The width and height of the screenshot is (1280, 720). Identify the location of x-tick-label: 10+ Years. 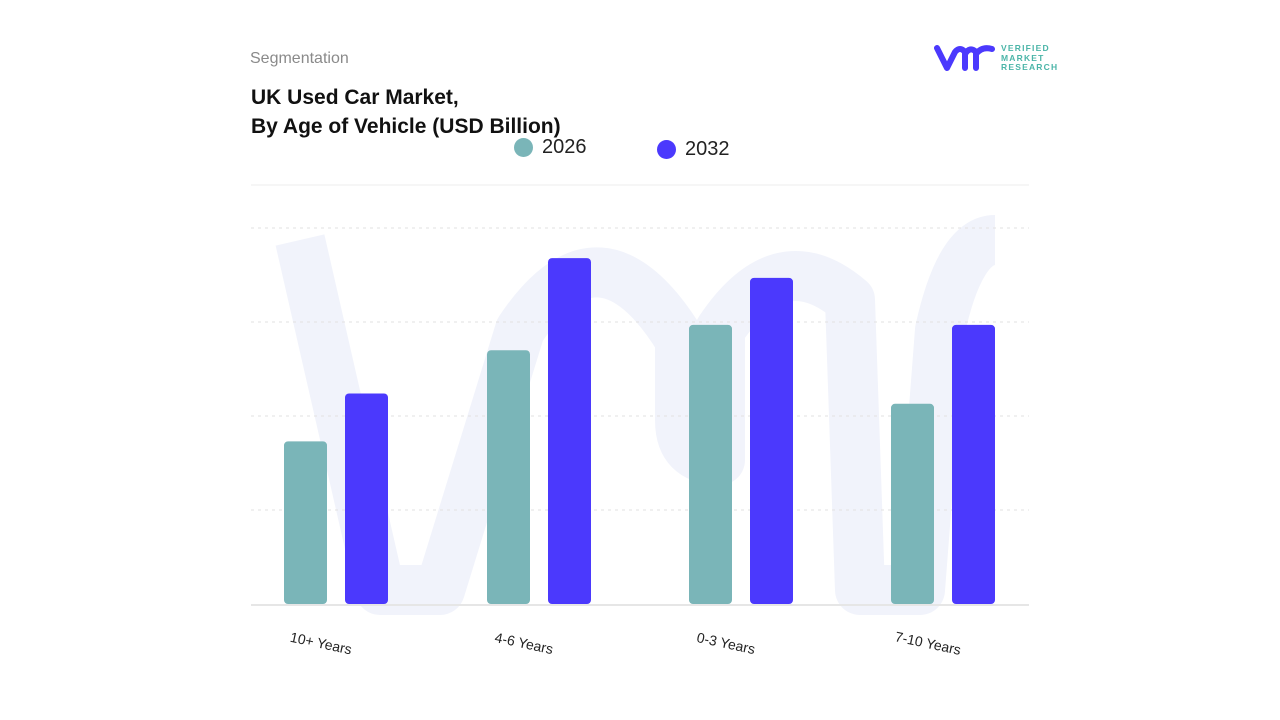
(321, 643).